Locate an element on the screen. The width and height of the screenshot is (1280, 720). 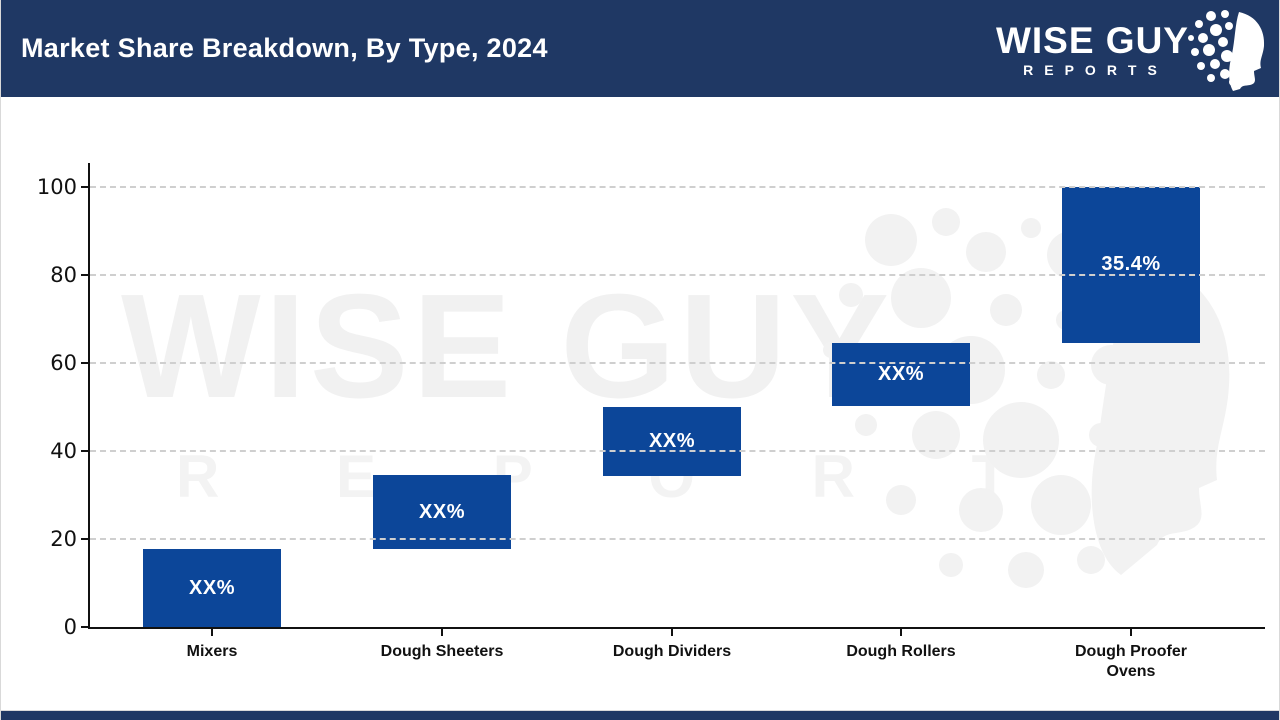
y-tick-label-60: 60 is located at coordinates (63, 363).